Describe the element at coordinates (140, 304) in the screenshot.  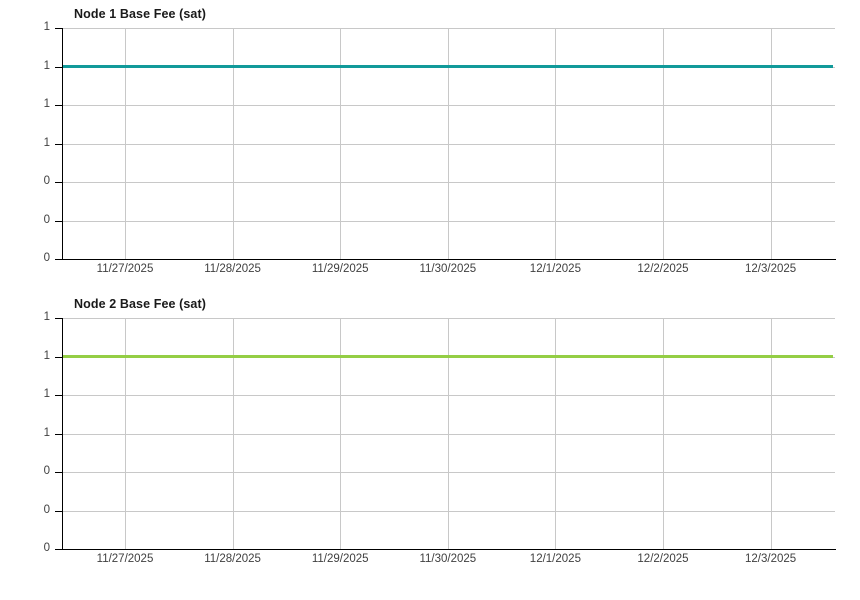
I see `chart-title-node-2: Node 2 Base Fee (sat)` at that location.